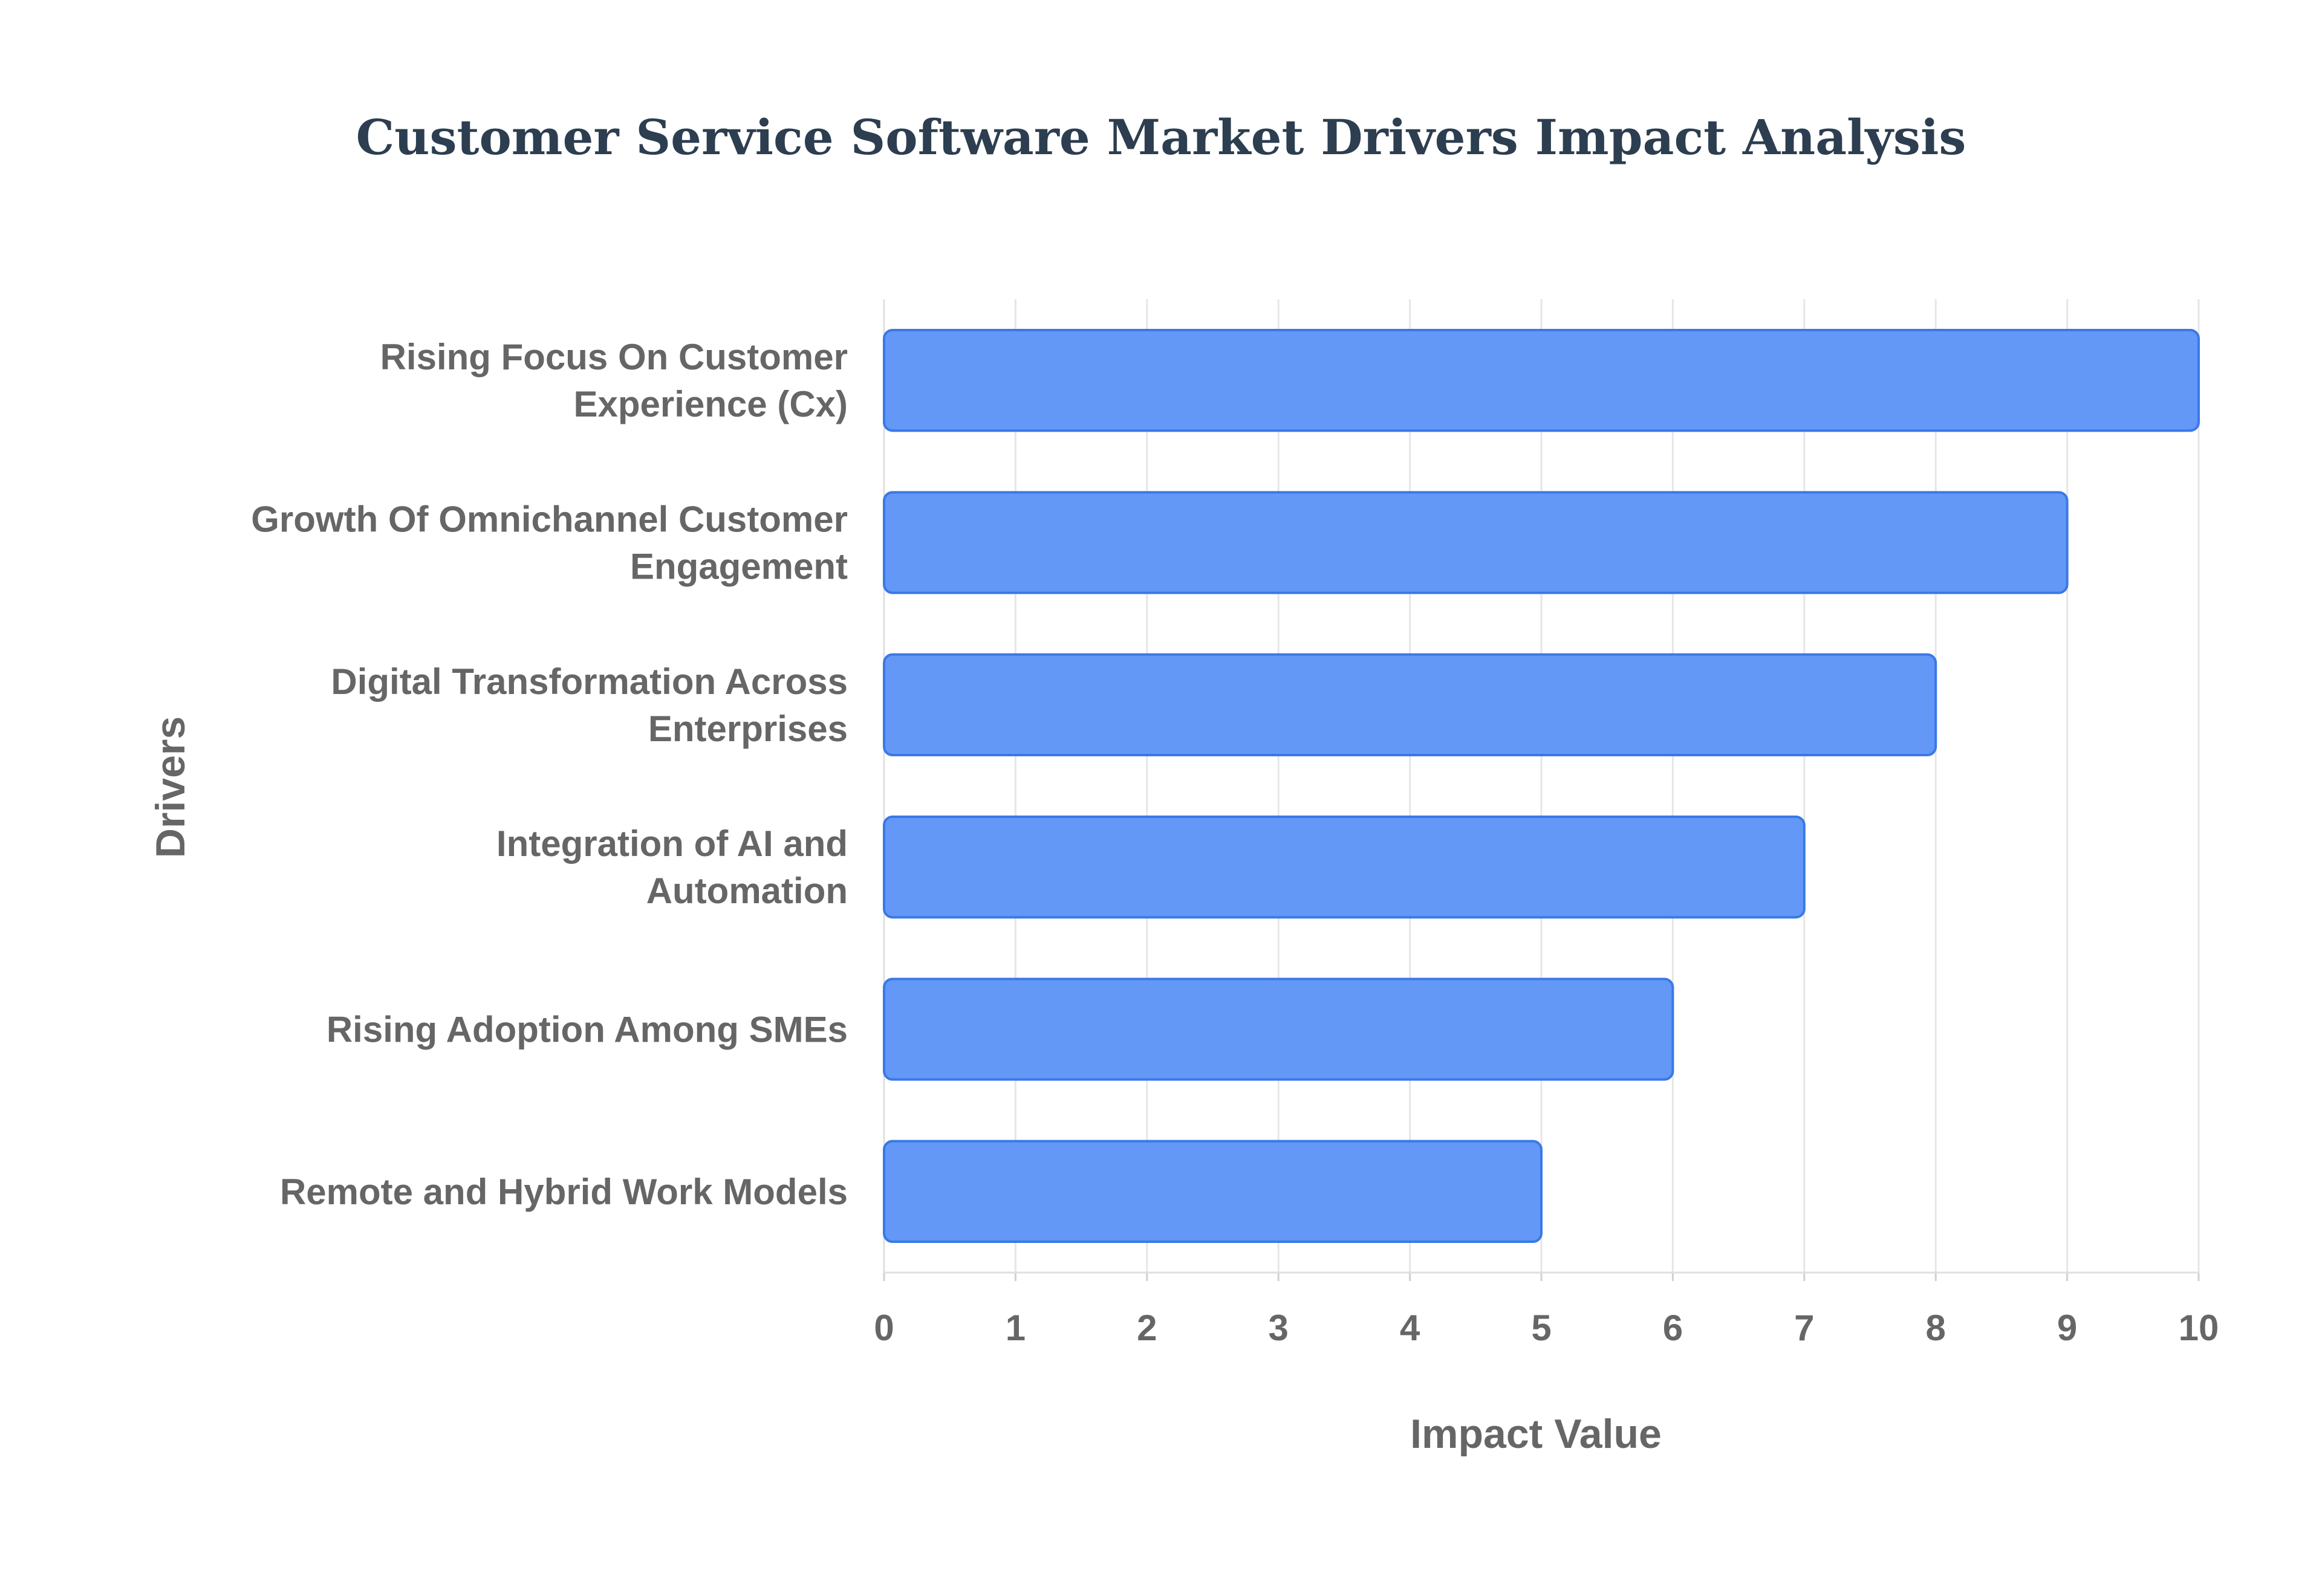 The height and width of the screenshot is (1596, 2322). Describe the element at coordinates (2067, 1328) in the screenshot. I see `x-tick-label-9: 9` at that location.